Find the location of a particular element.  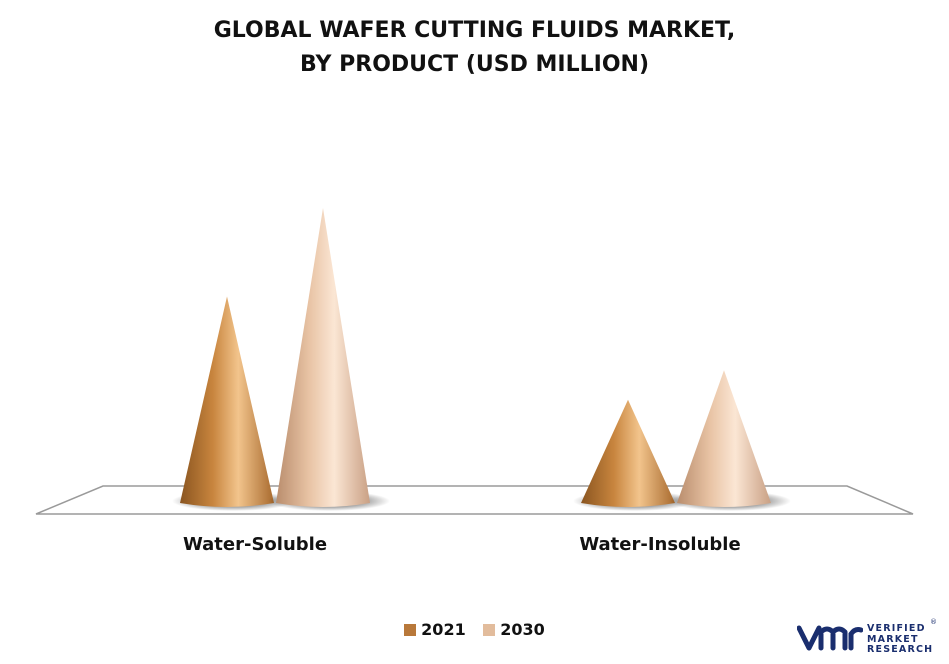

category-labels: Water-Soluble Water-Insoluble is located at coordinates (462, 544).